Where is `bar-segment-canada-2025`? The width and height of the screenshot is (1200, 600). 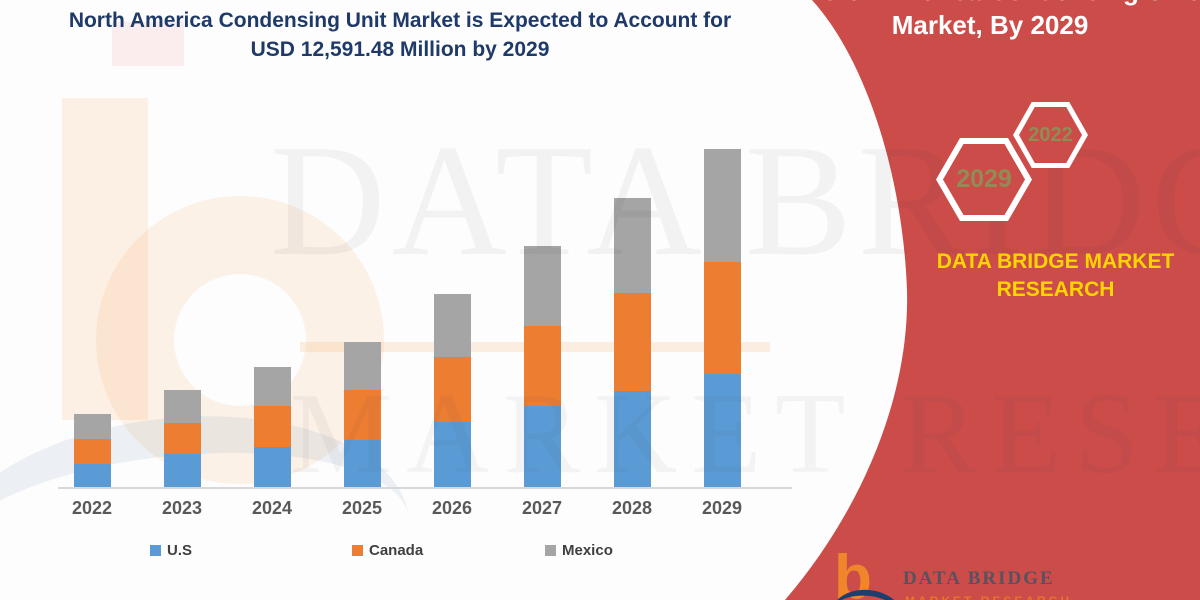
bar-segment-canada-2025 is located at coordinates (362, 415).